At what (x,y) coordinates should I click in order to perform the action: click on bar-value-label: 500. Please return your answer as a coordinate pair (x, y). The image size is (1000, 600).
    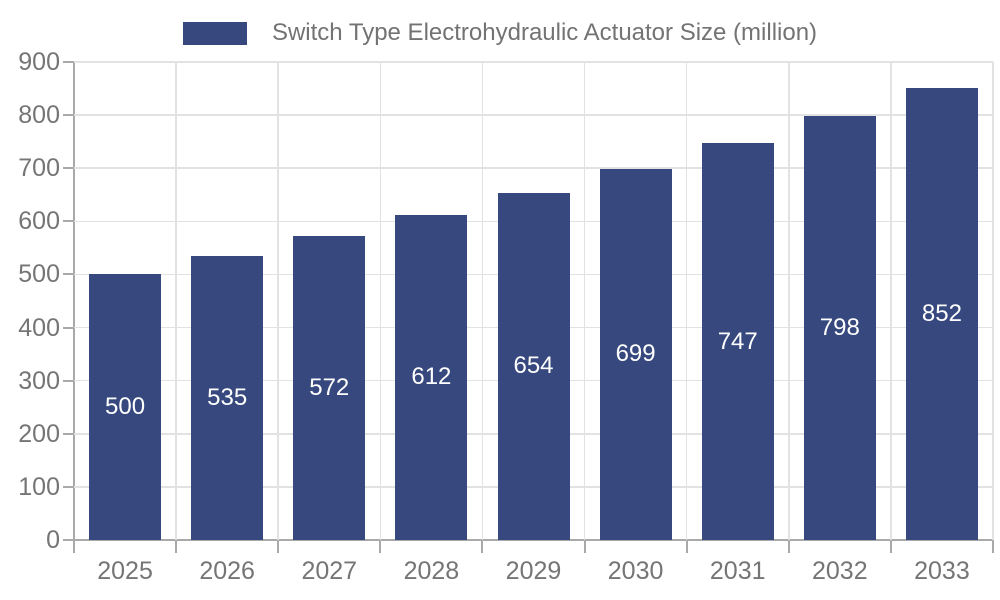
    Looking at the image, I should click on (125, 407).